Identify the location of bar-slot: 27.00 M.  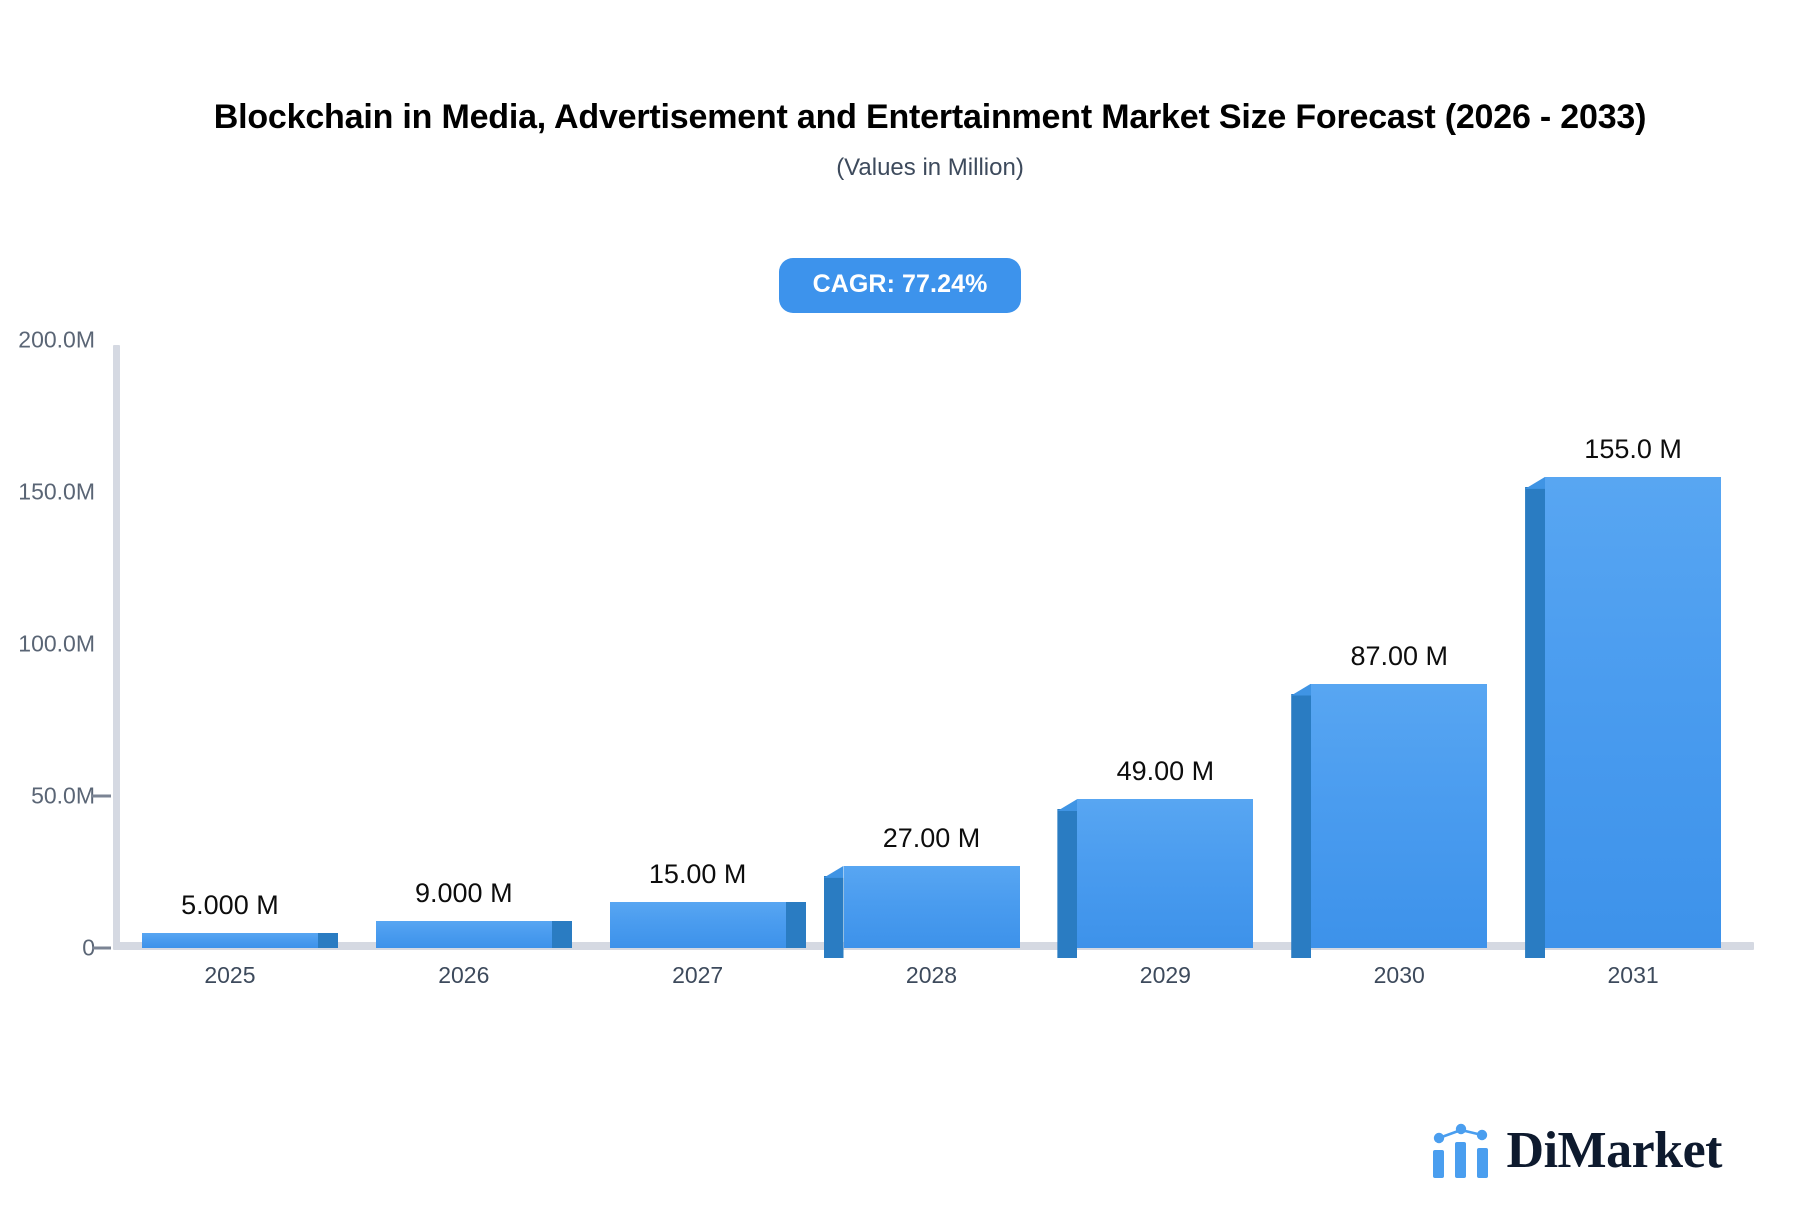
(932, 649).